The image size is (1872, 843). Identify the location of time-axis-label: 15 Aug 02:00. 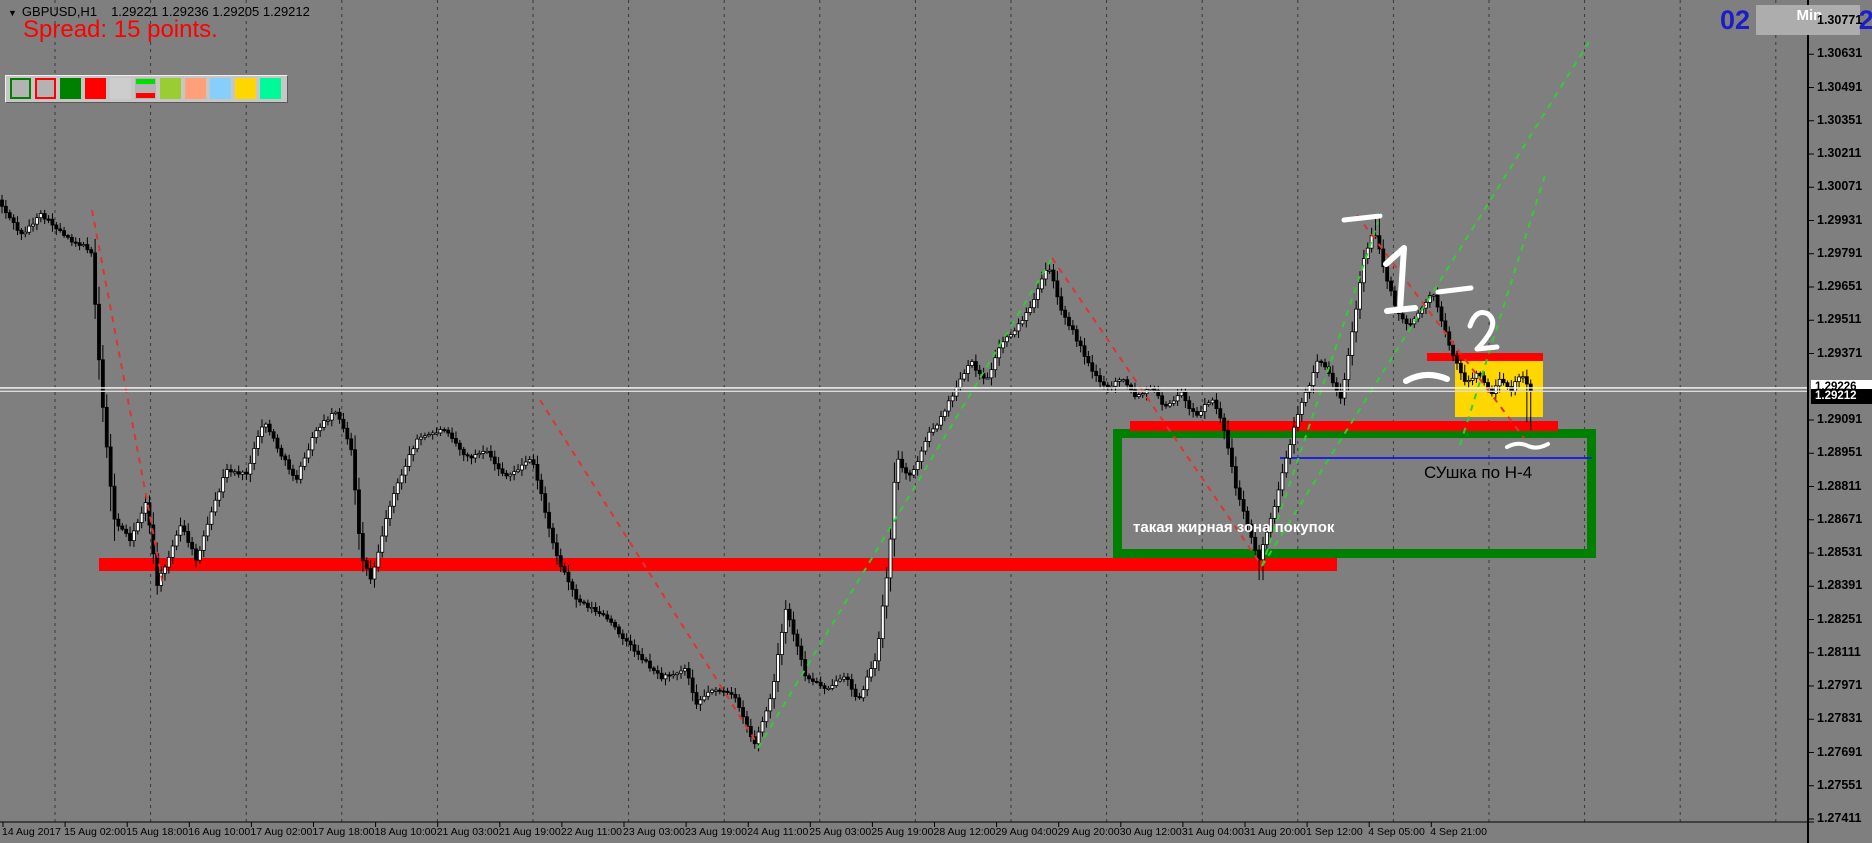
(95, 832).